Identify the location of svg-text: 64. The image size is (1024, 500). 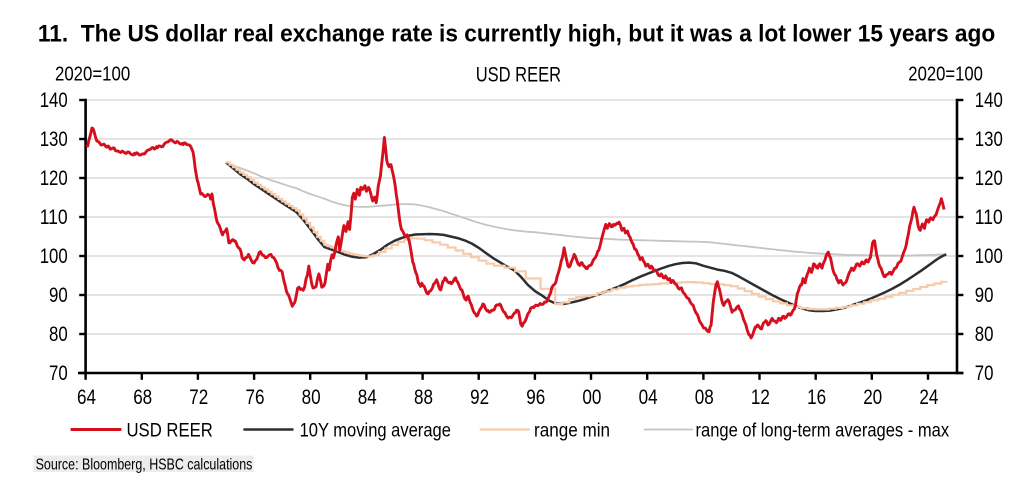
(86, 397).